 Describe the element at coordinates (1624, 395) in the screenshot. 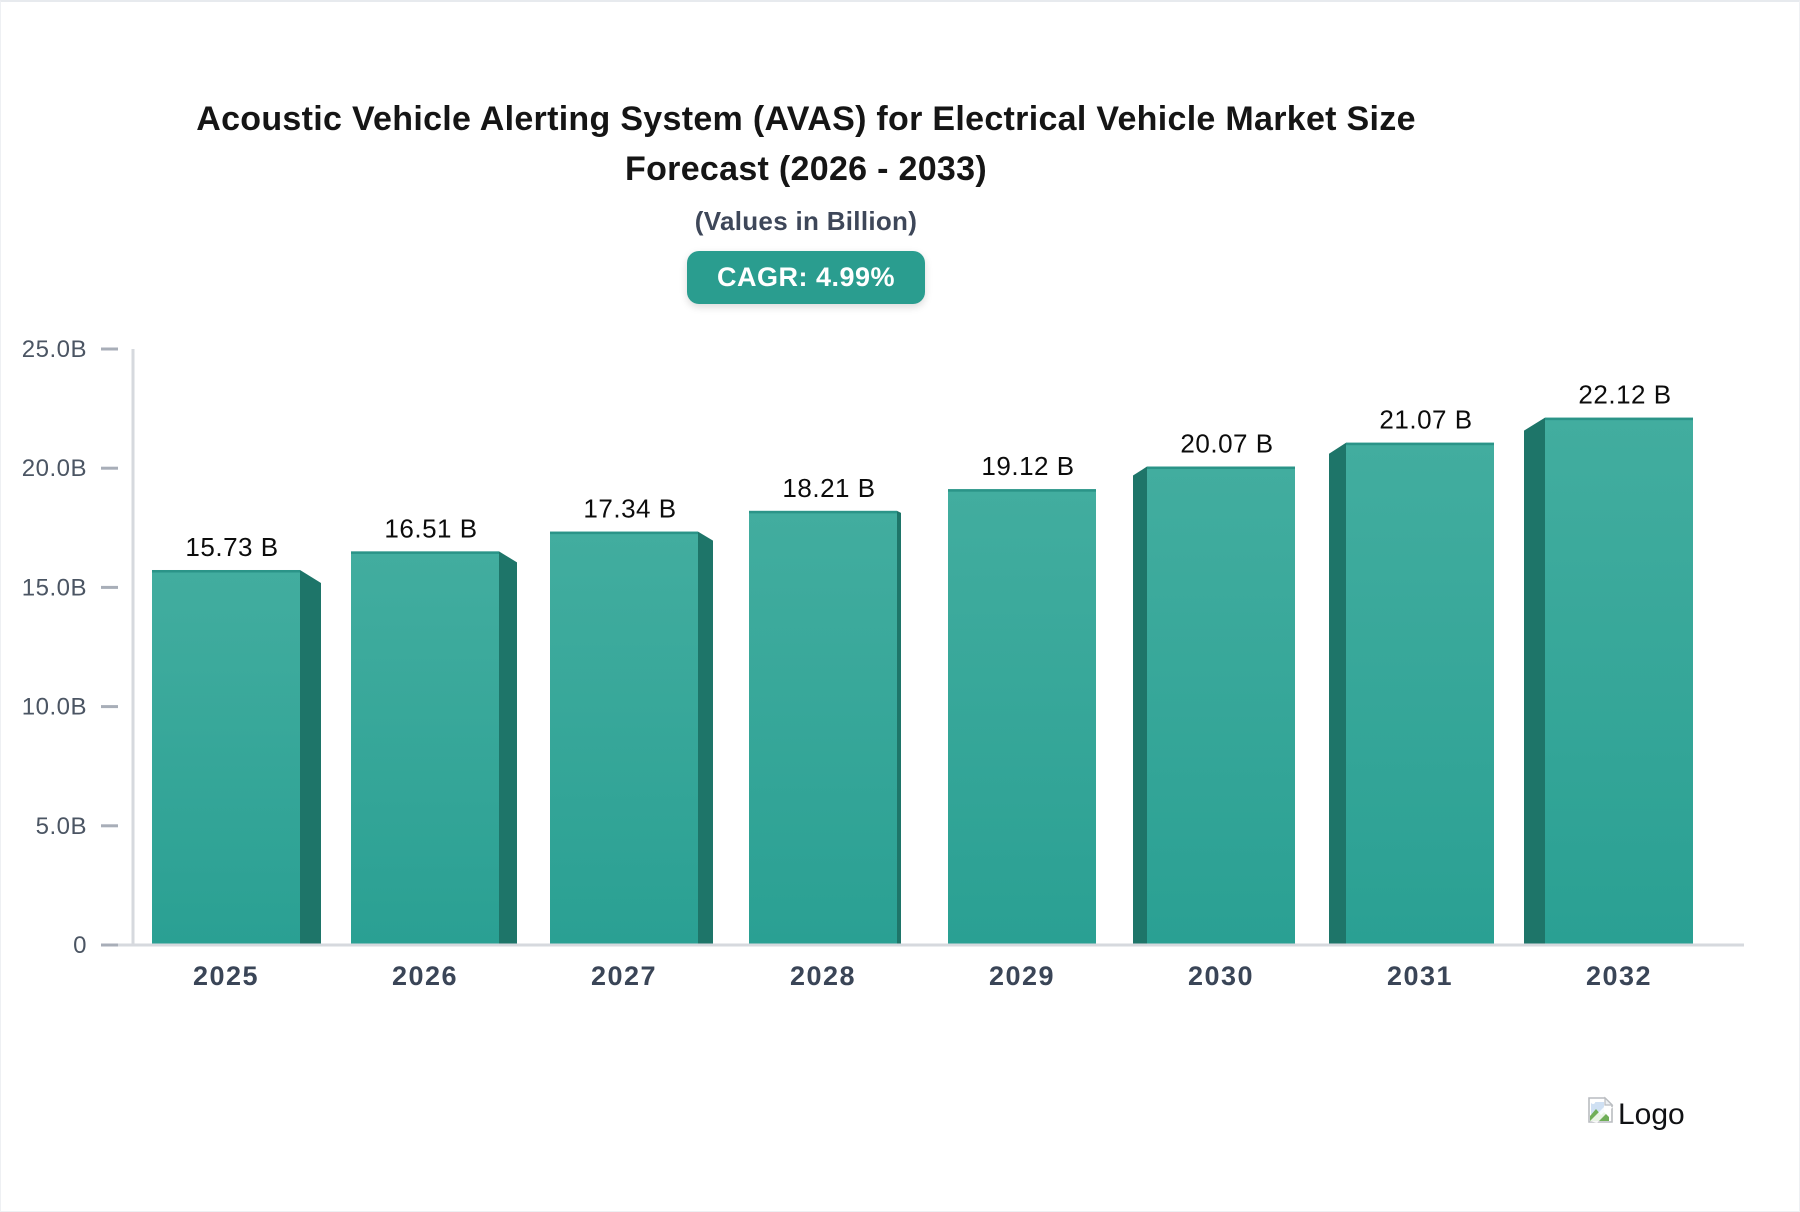

I see `bar-value-label: 22.12 B` at that location.